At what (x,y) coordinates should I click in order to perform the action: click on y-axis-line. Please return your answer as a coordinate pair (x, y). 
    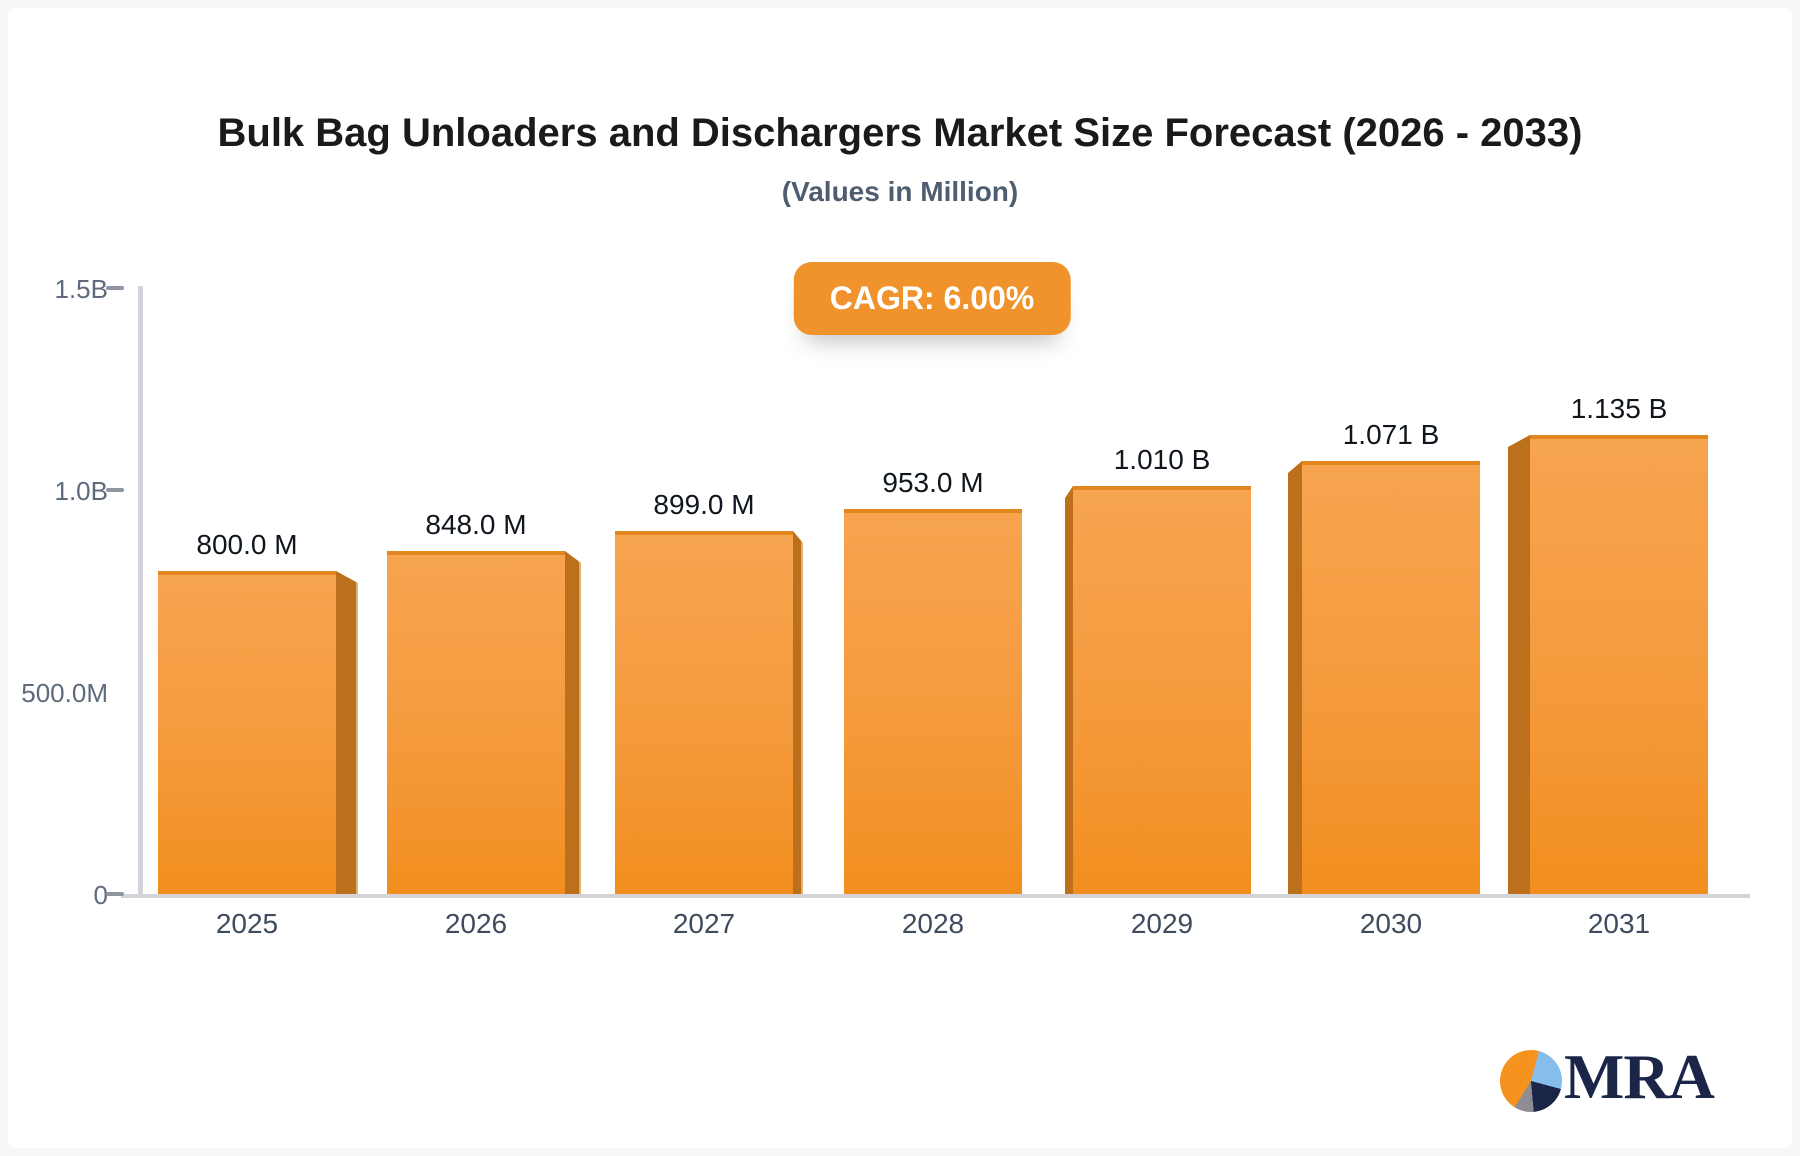
    Looking at the image, I should click on (140, 592).